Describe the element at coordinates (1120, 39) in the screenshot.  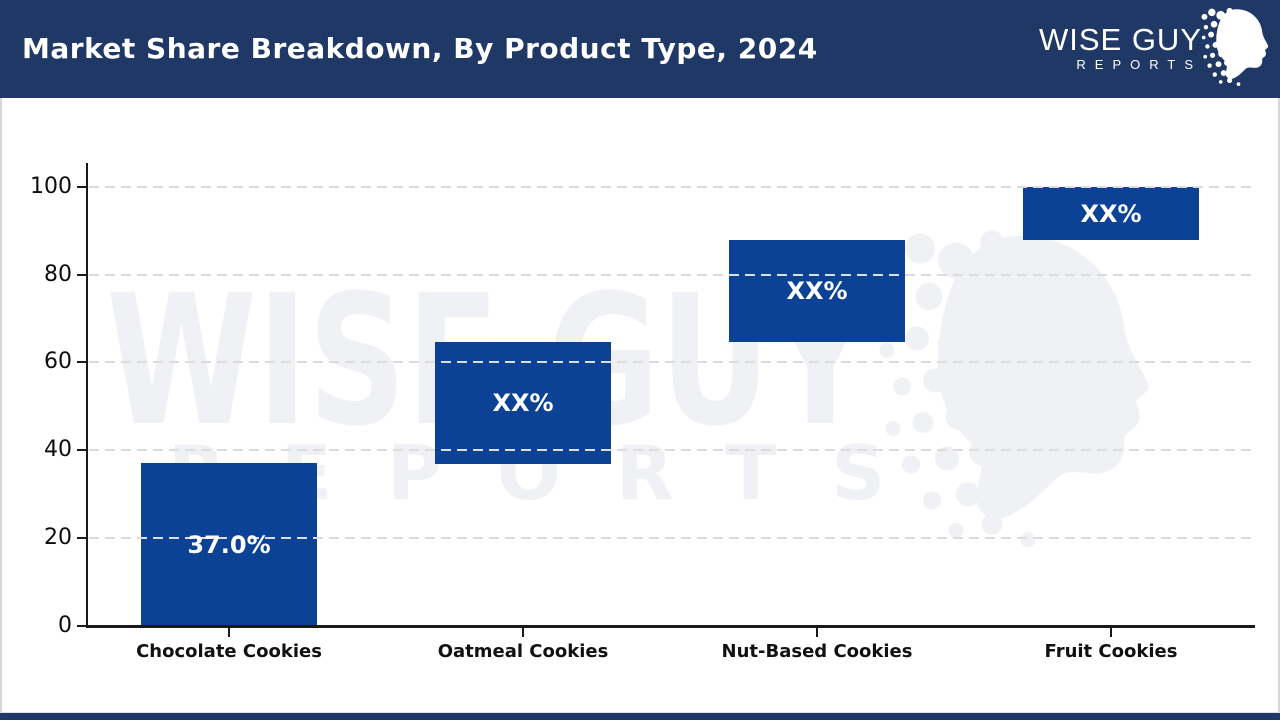
I see `brand-name: WISE GUY` at that location.